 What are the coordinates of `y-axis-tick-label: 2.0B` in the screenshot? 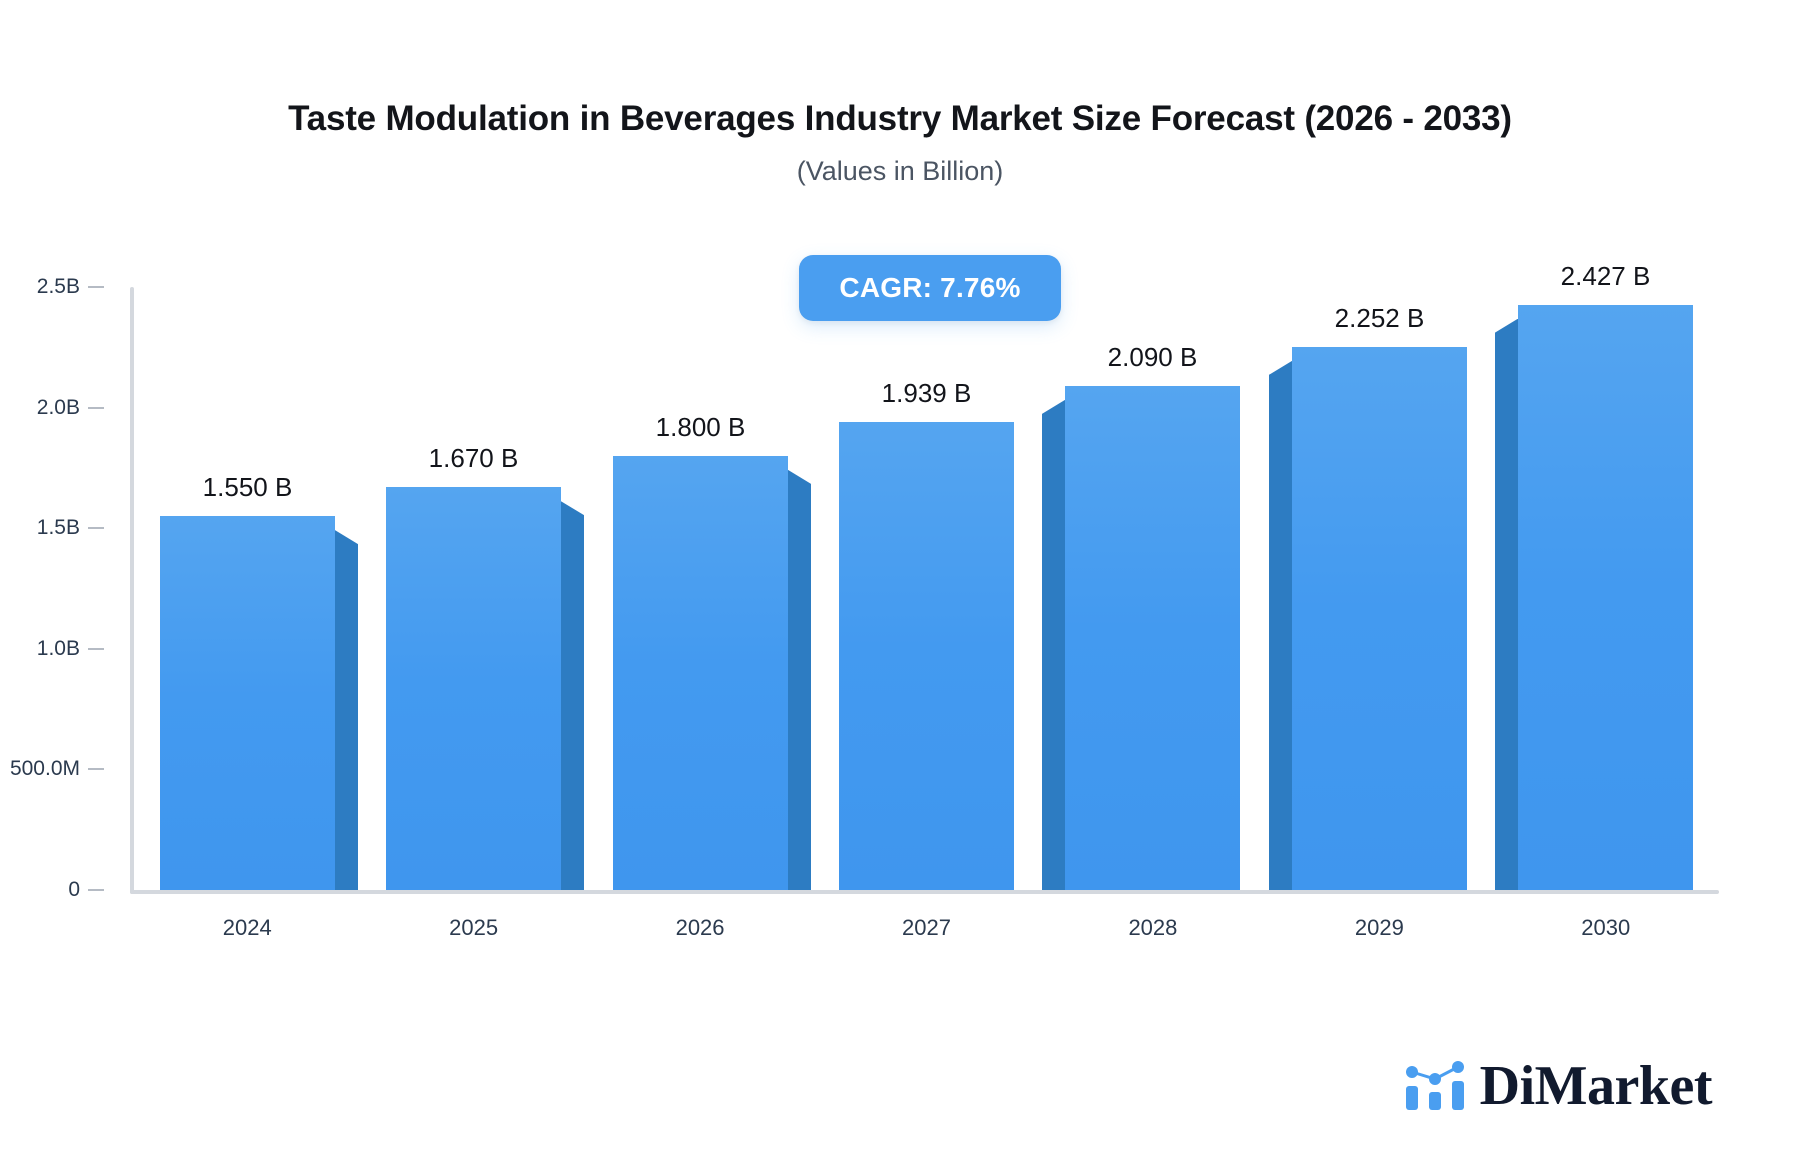 It's located at (58, 407).